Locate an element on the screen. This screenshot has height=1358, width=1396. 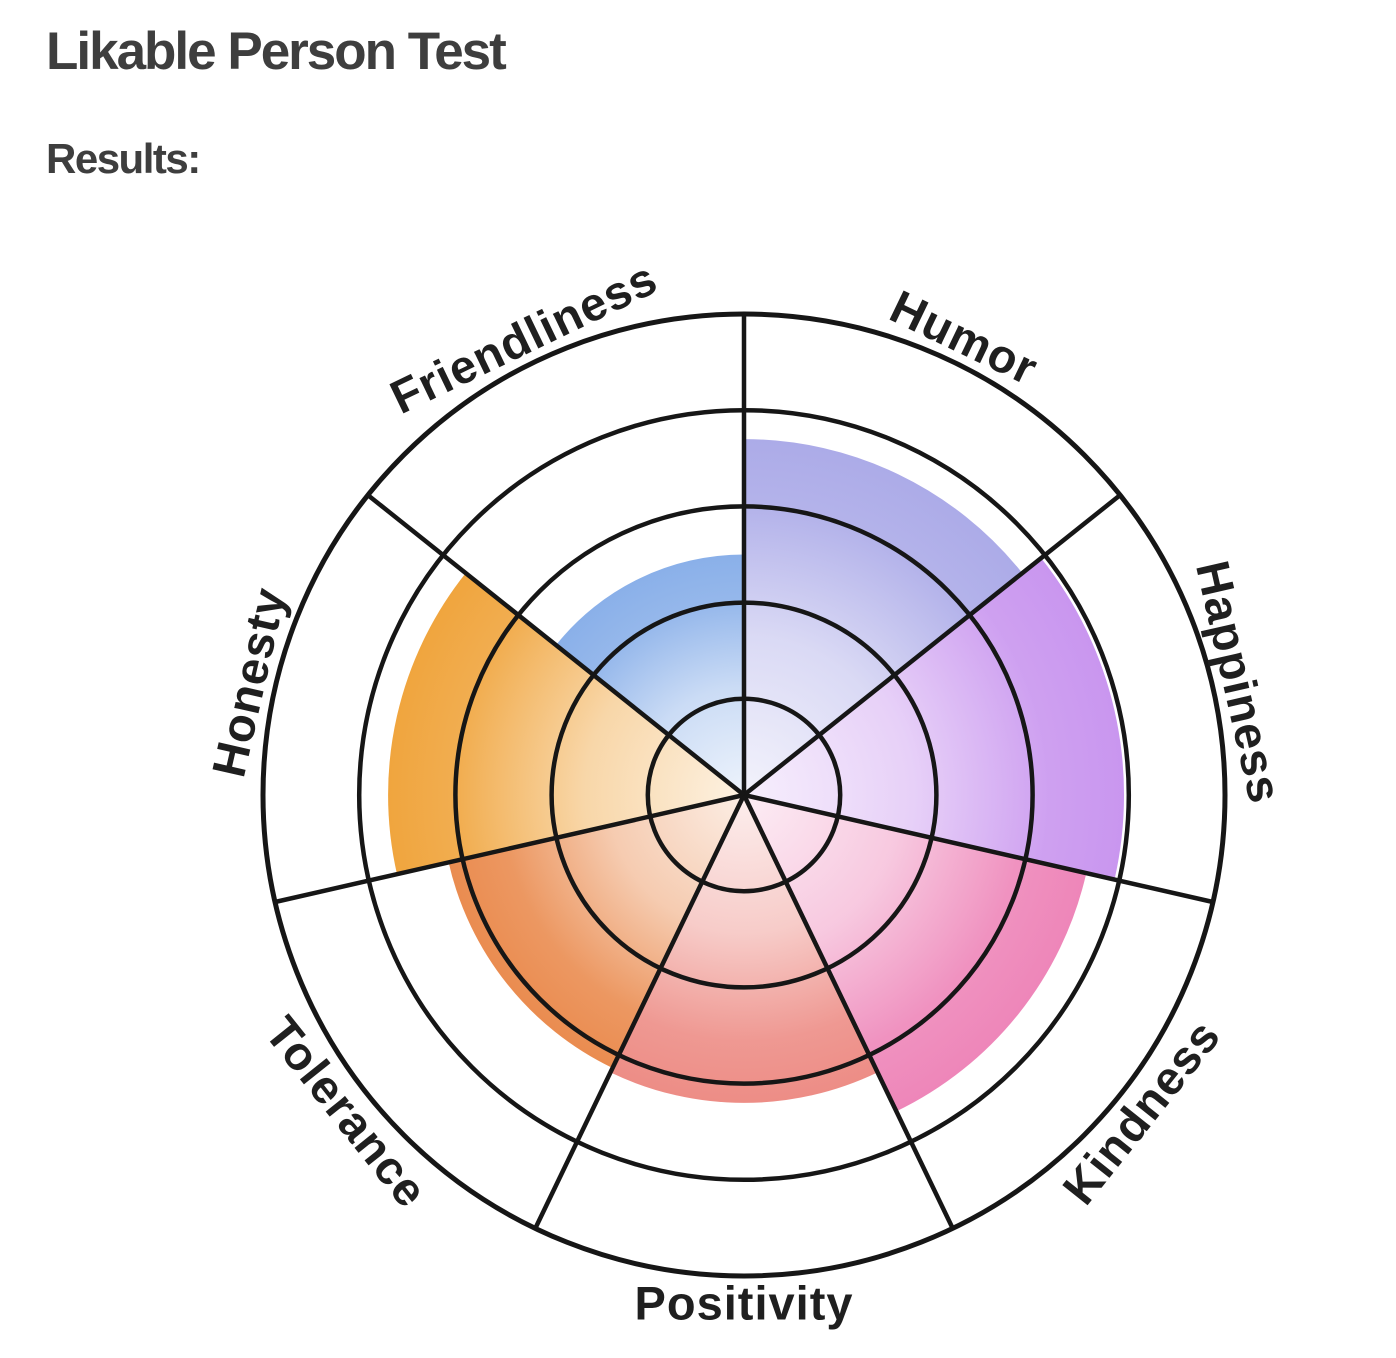
category-label-happiness: Happiness is located at coordinates (1239, 682).